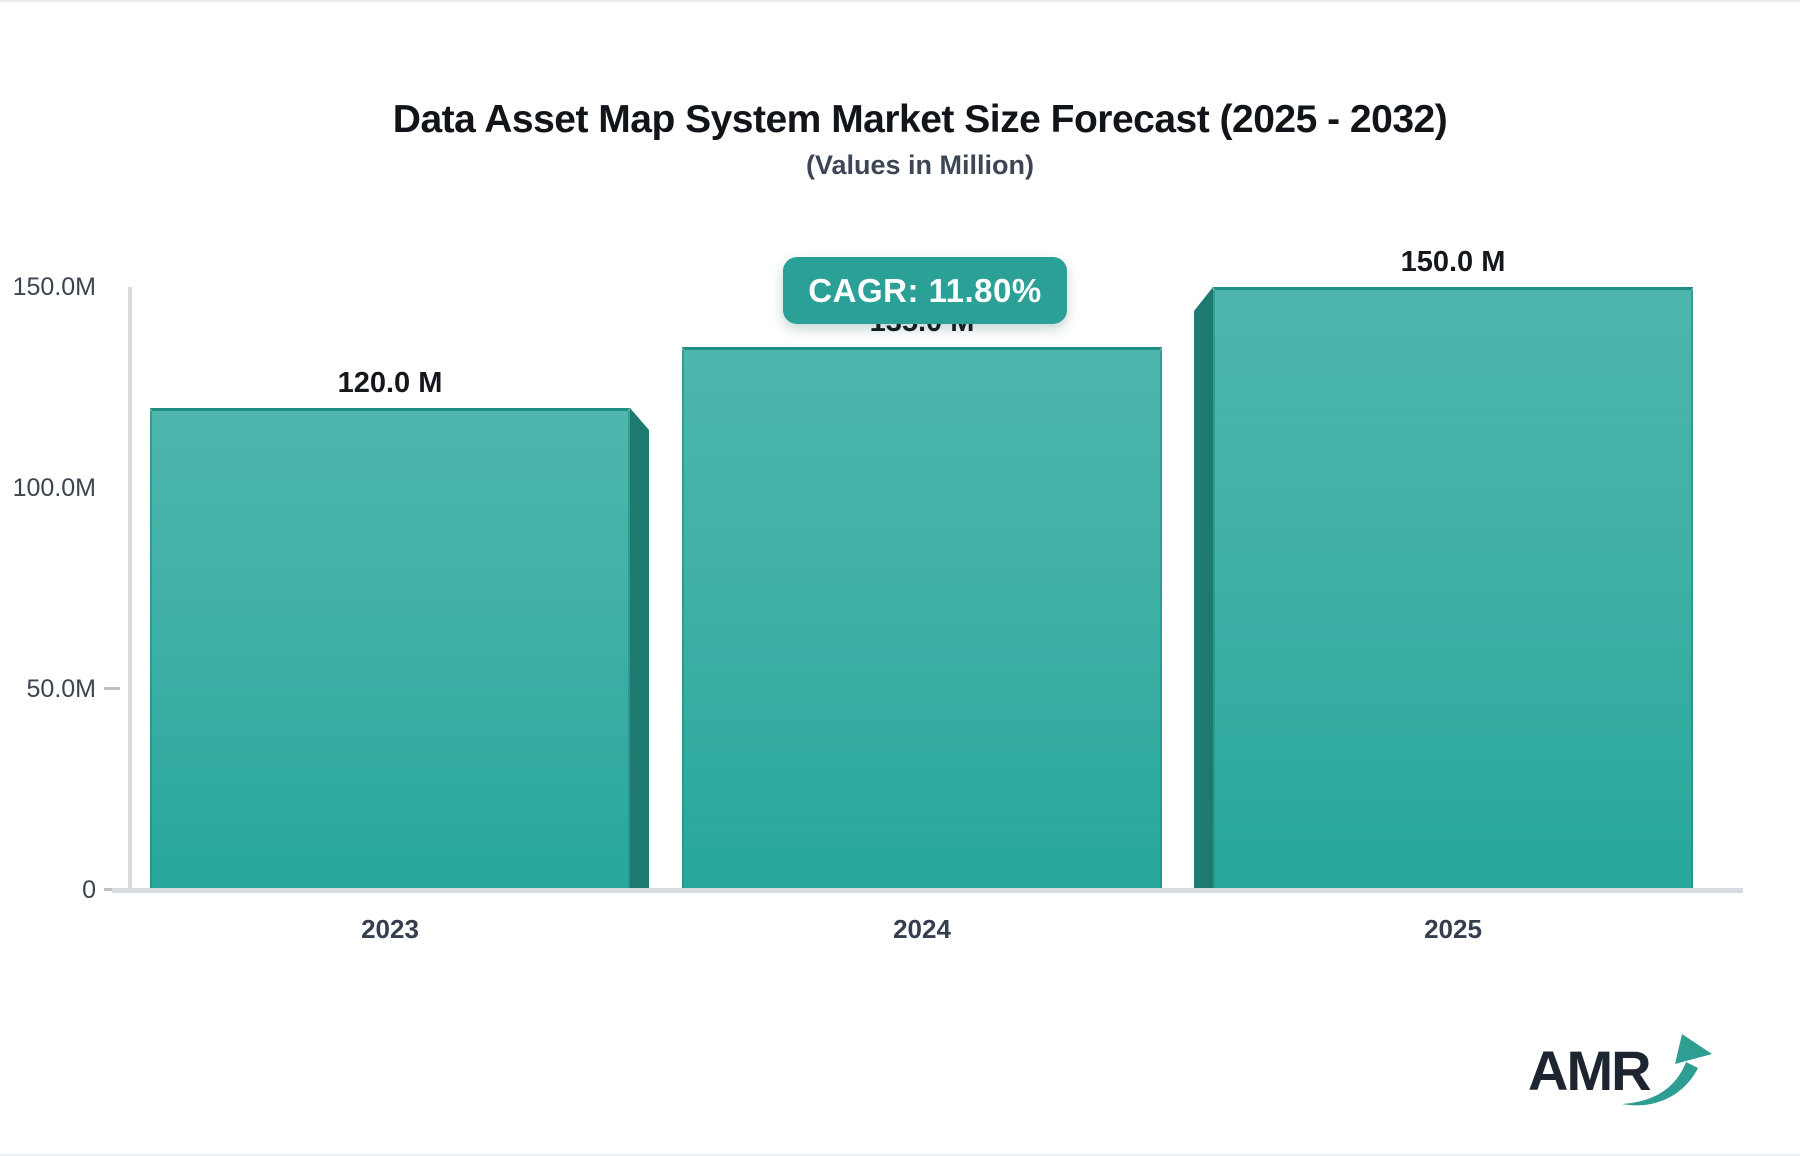 The height and width of the screenshot is (1156, 1800). Describe the element at coordinates (390, 929) in the screenshot. I see `x-tick-label-2023: 2023` at that location.